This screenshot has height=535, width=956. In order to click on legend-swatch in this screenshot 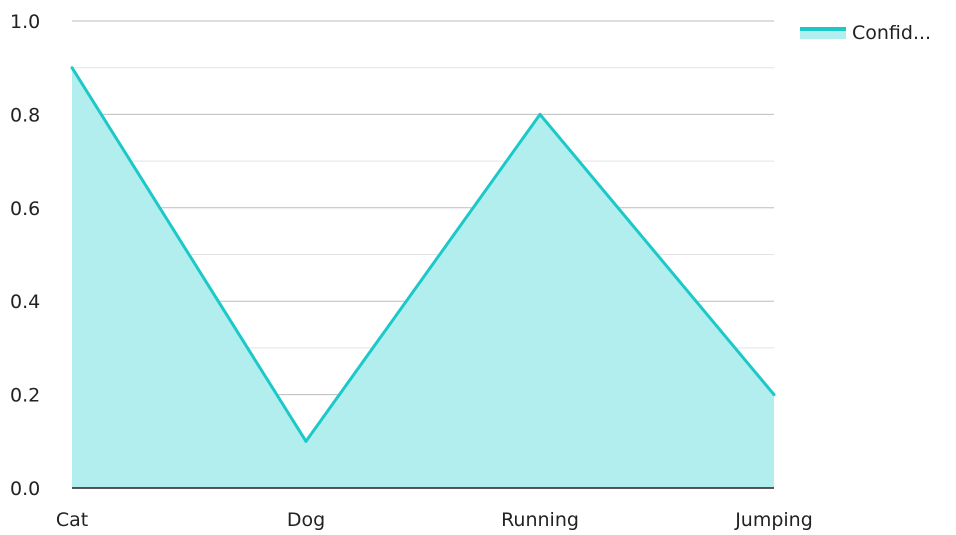, I will do `click(823, 33)`.